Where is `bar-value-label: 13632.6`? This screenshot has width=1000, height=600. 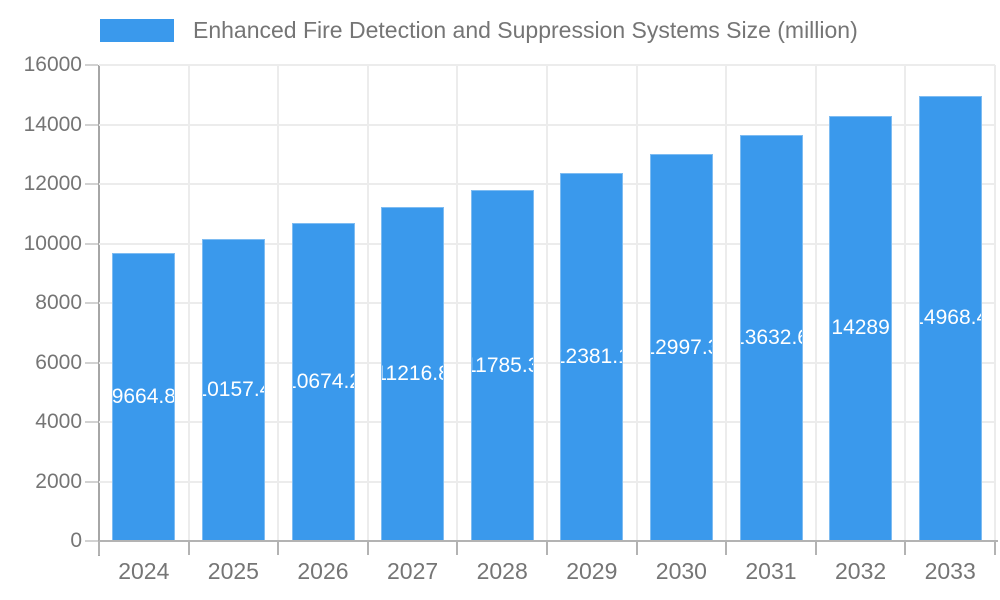 bar-value-label: 13632.6 is located at coordinates (771, 338).